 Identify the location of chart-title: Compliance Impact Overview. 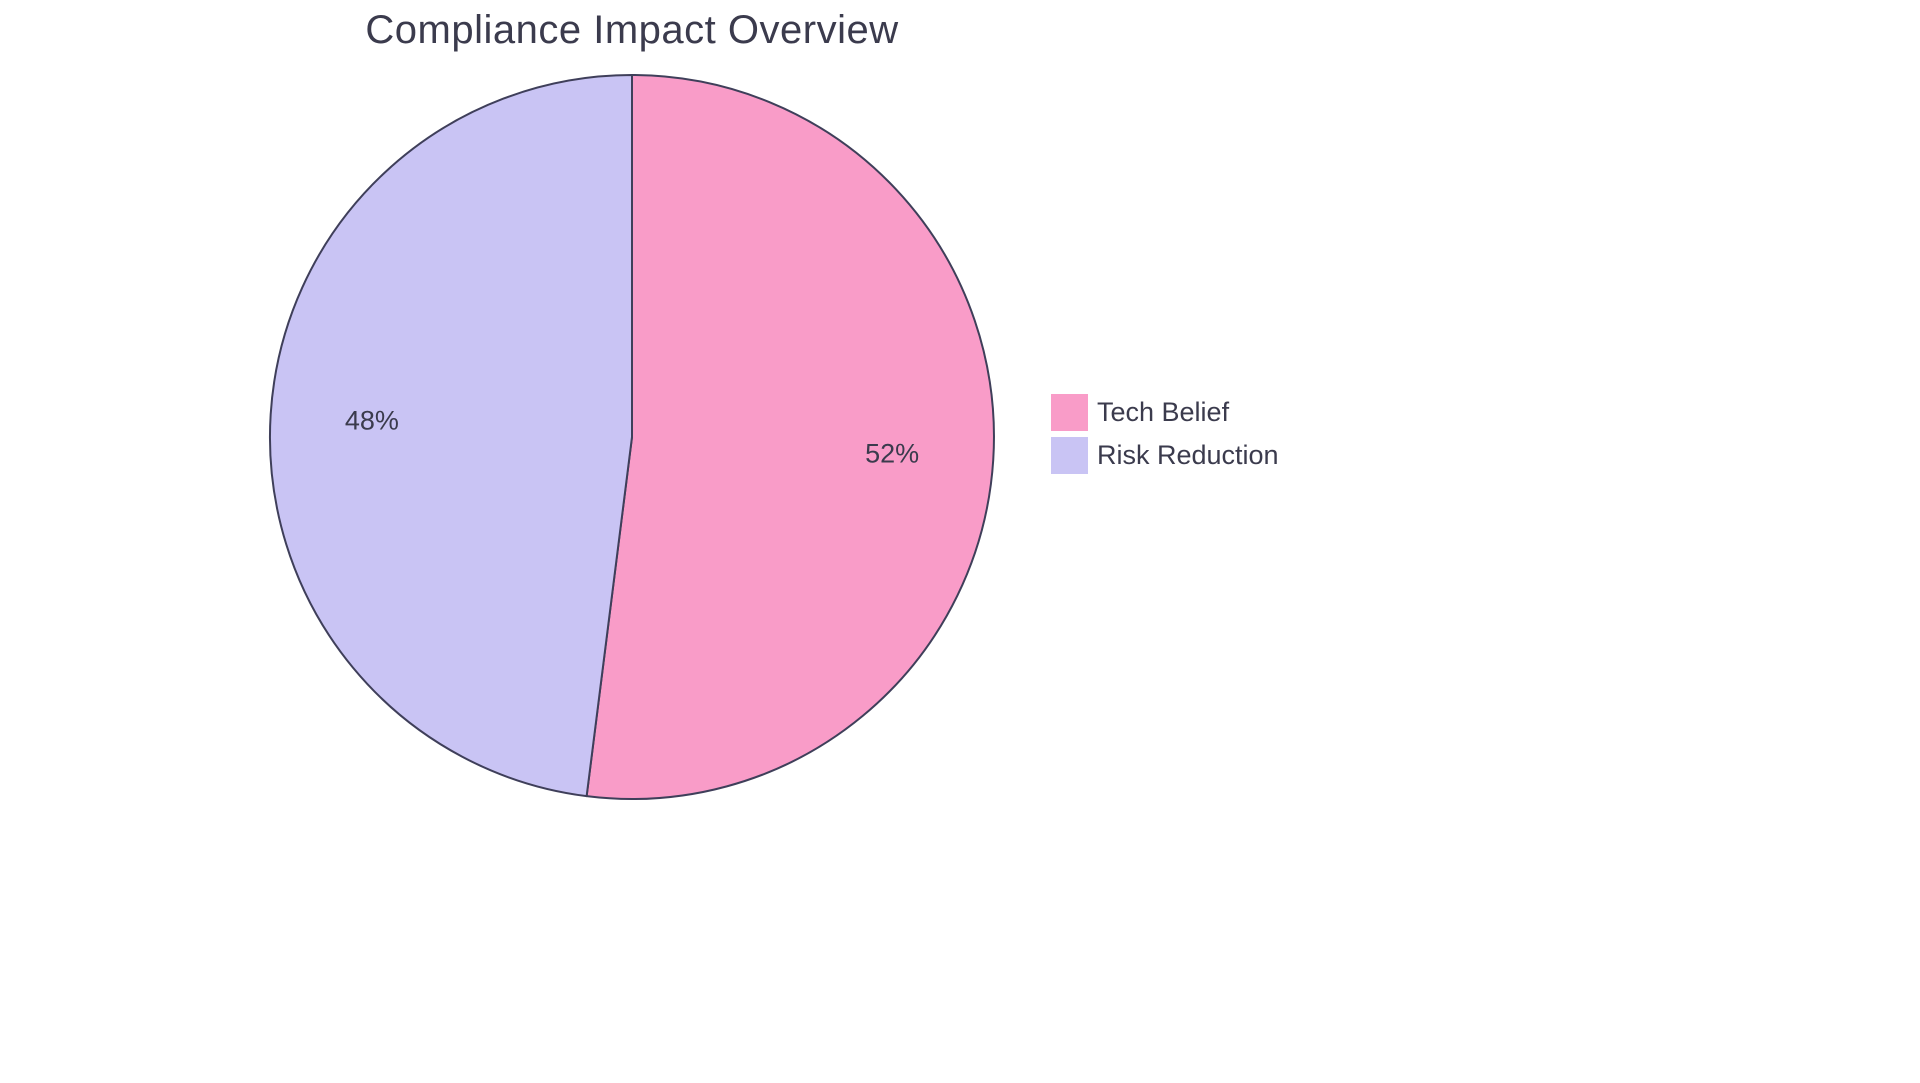
(632, 30).